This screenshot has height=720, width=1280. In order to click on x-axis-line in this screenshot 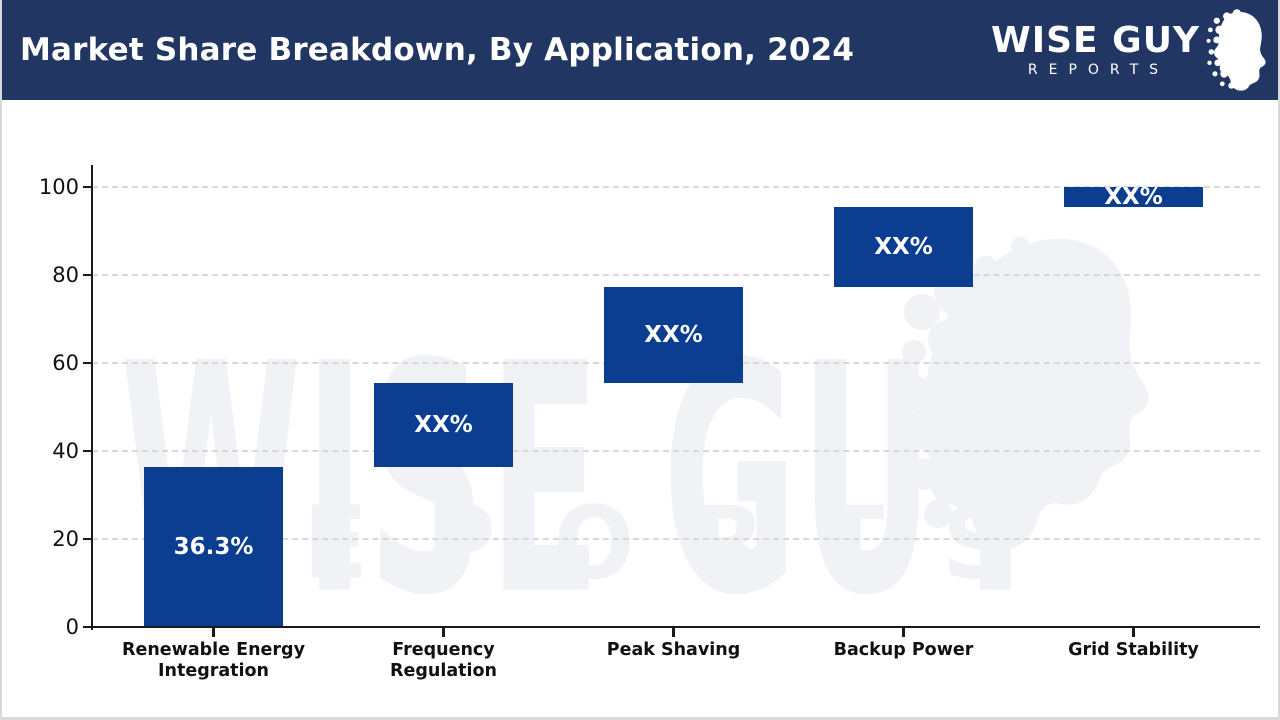, I will do `click(673, 627)`.